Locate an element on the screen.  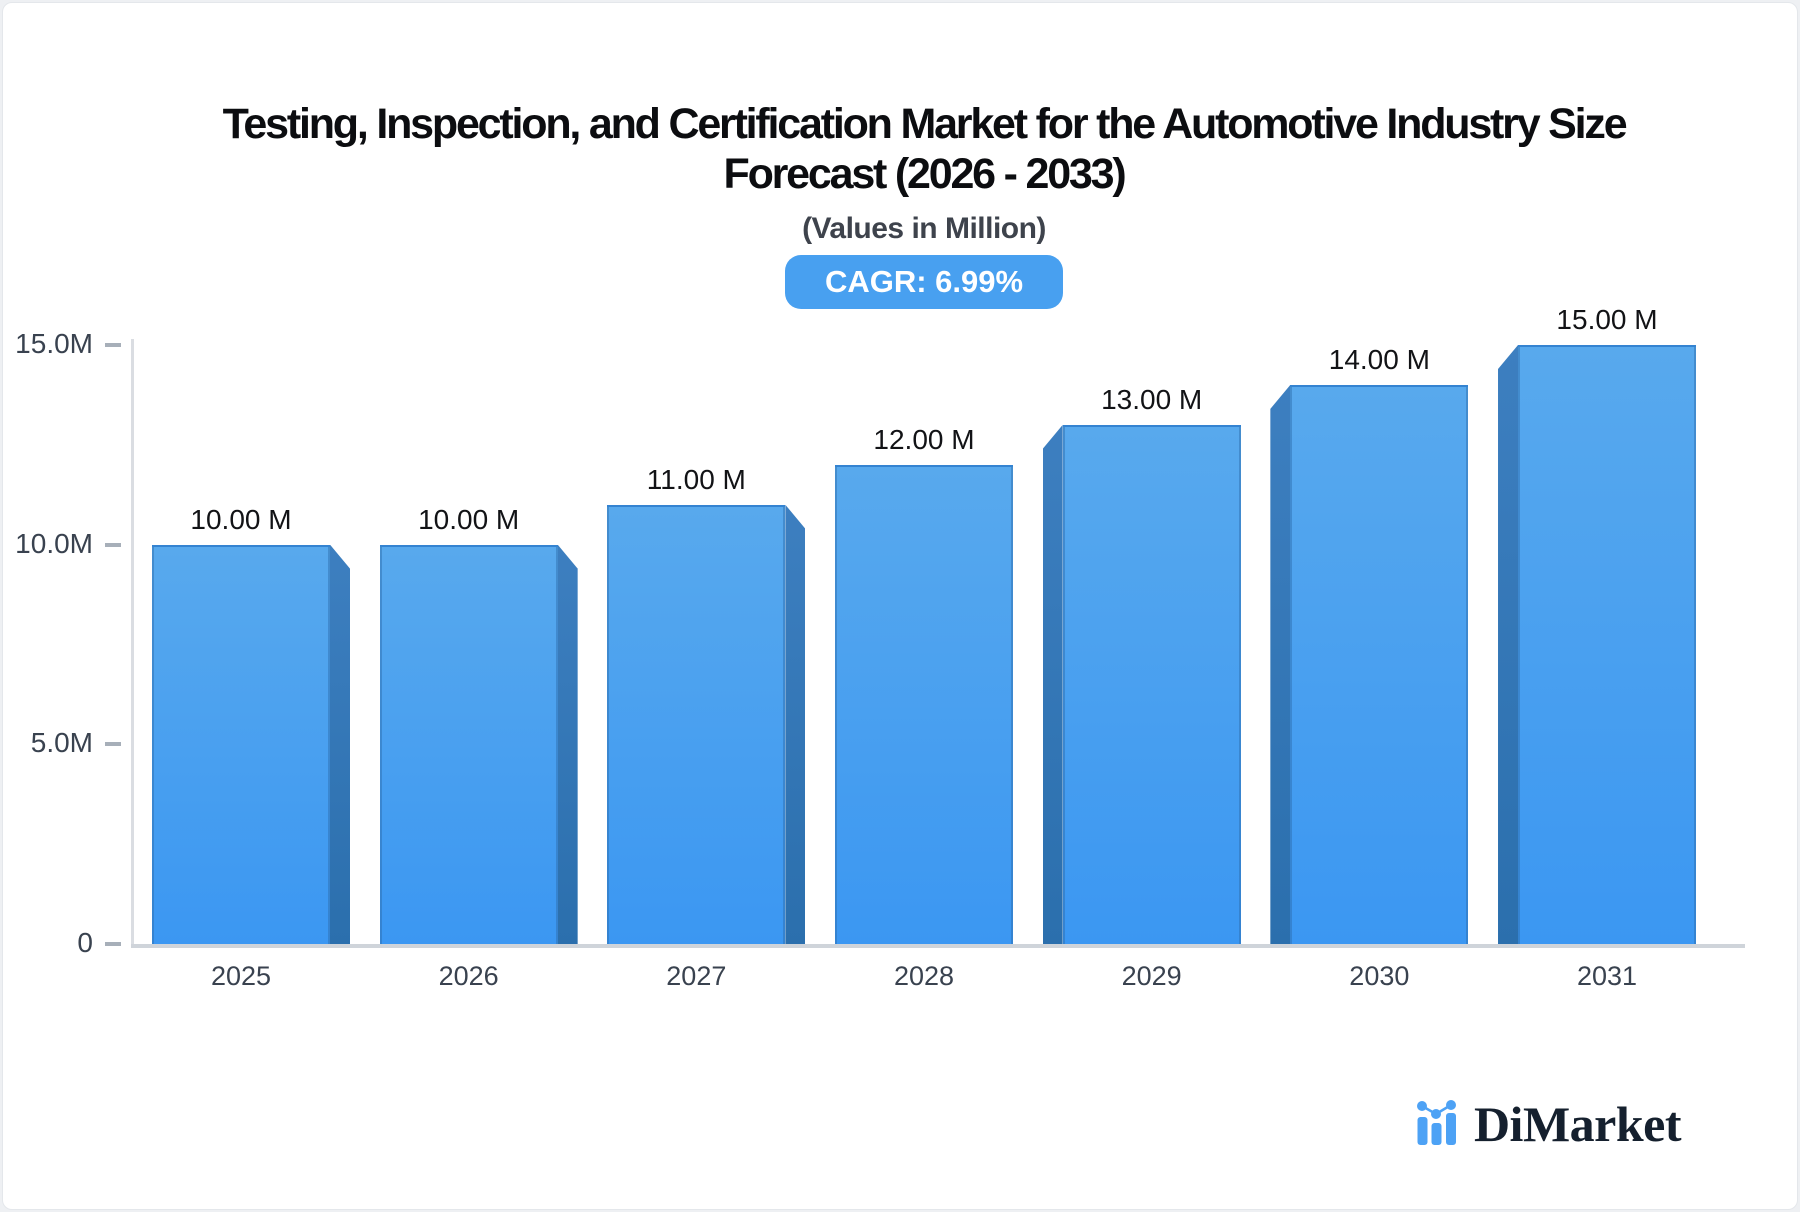
bar-value-label: 13.00 M is located at coordinates (1152, 399).